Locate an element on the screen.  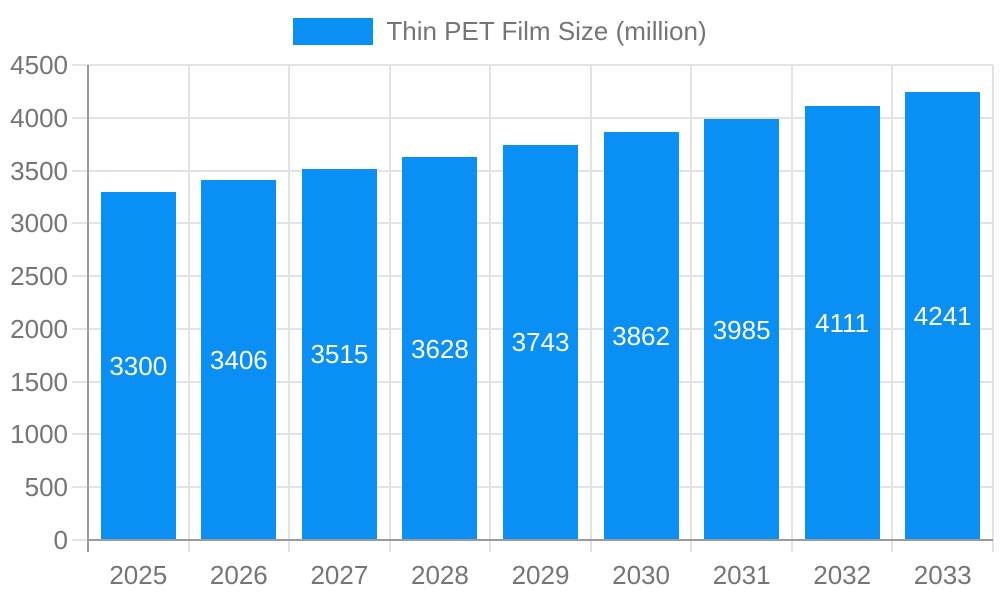
bar-value-label: 3406 is located at coordinates (238, 360).